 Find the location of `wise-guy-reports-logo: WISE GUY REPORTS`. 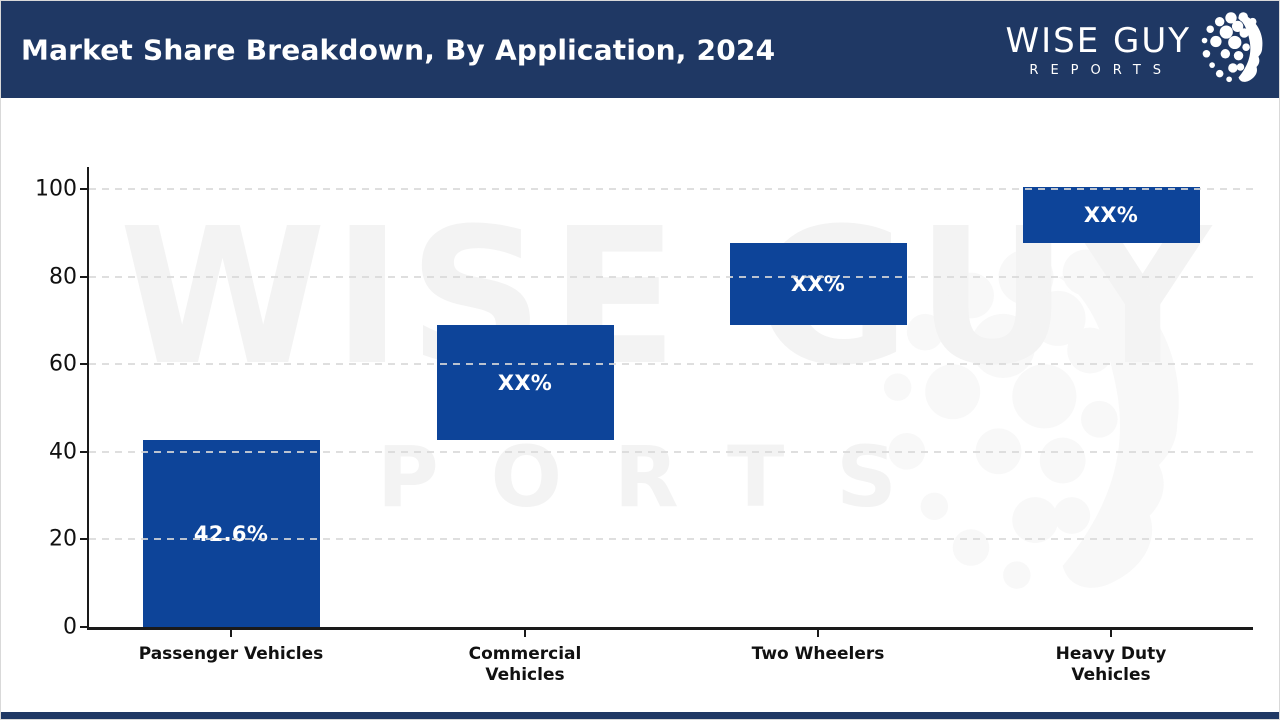

wise-guy-reports-logo: WISE GUY REPORTS is located at coordinates (1135, 50).